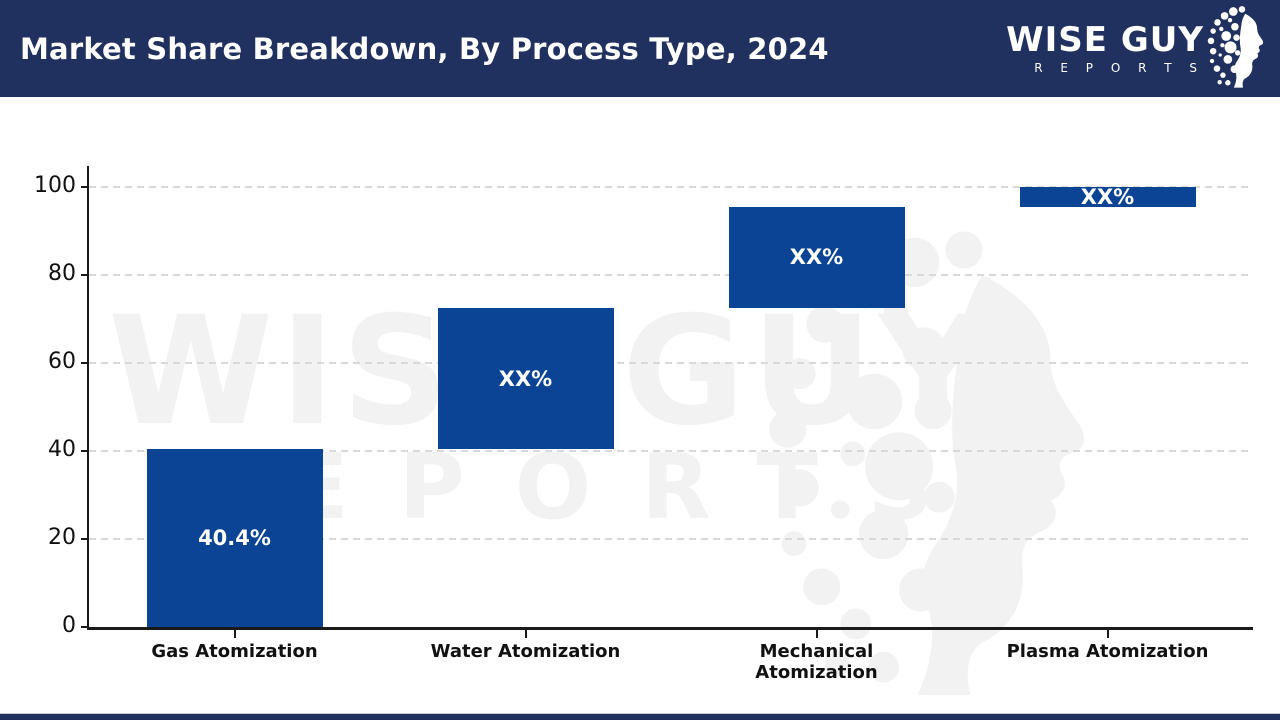 The image size is (1280, 720). Describe the element at coordinates (640, 716) in the screenshot. I see `footer-bar` at that location.